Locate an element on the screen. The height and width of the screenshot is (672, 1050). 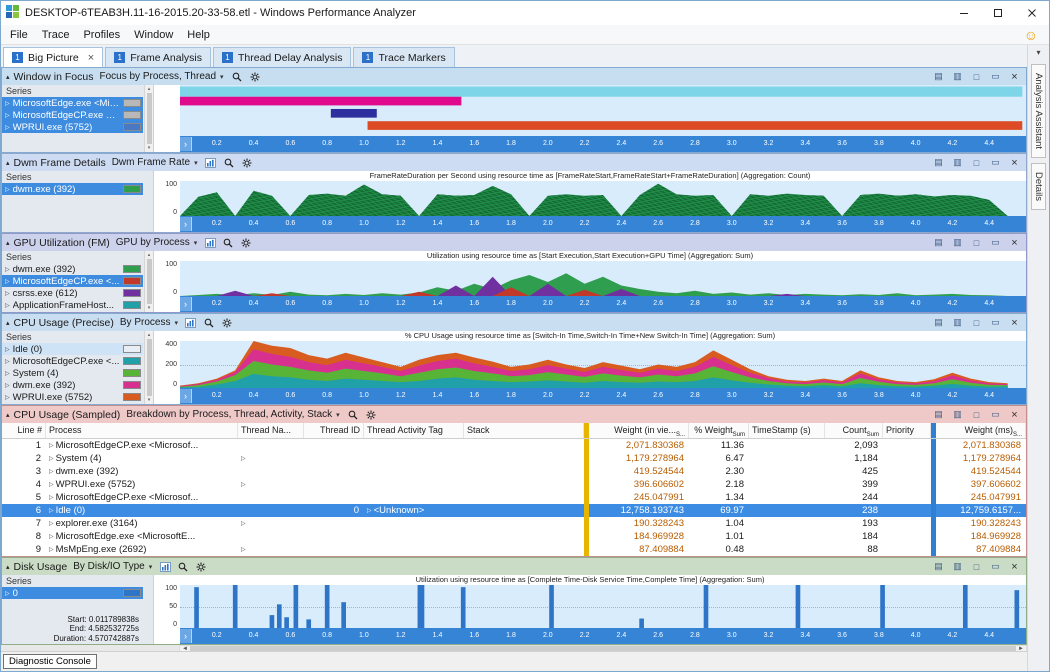
dock-options-chevron-icon: ▾ is located at coordinates (1038, 52).